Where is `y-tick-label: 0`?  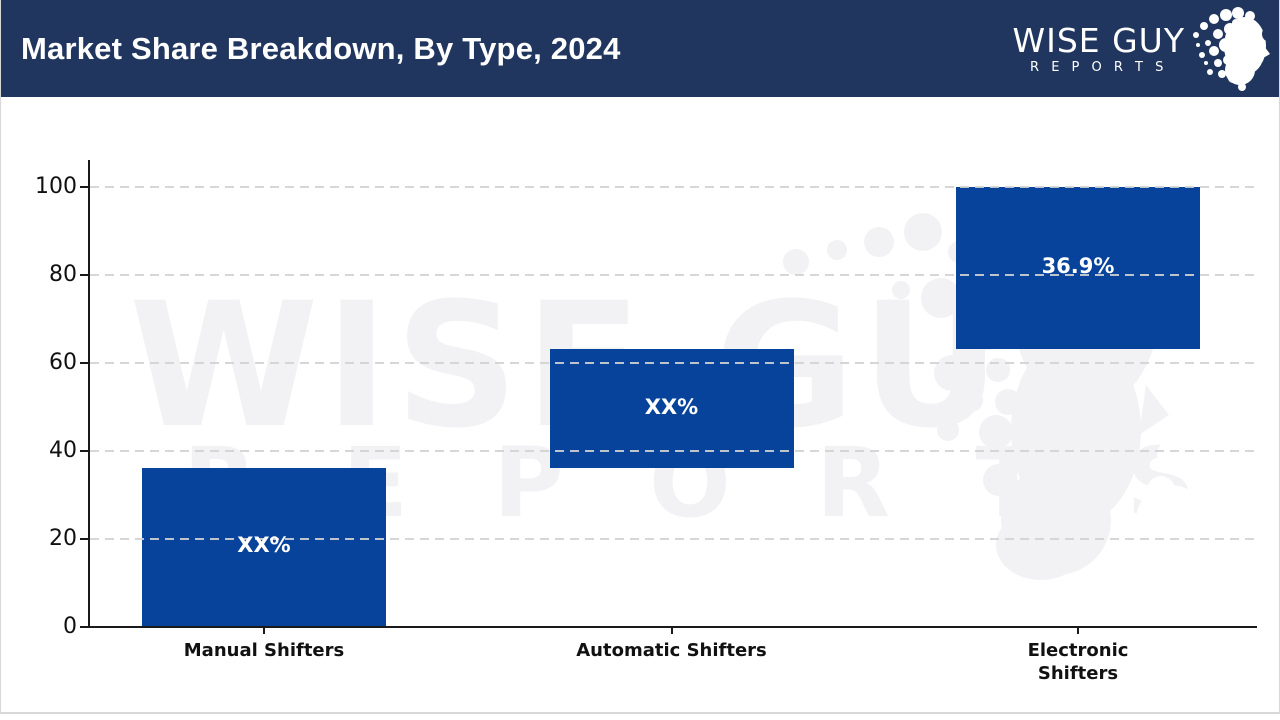
y-tick-label: 0 is located at coordinates (70, 626).